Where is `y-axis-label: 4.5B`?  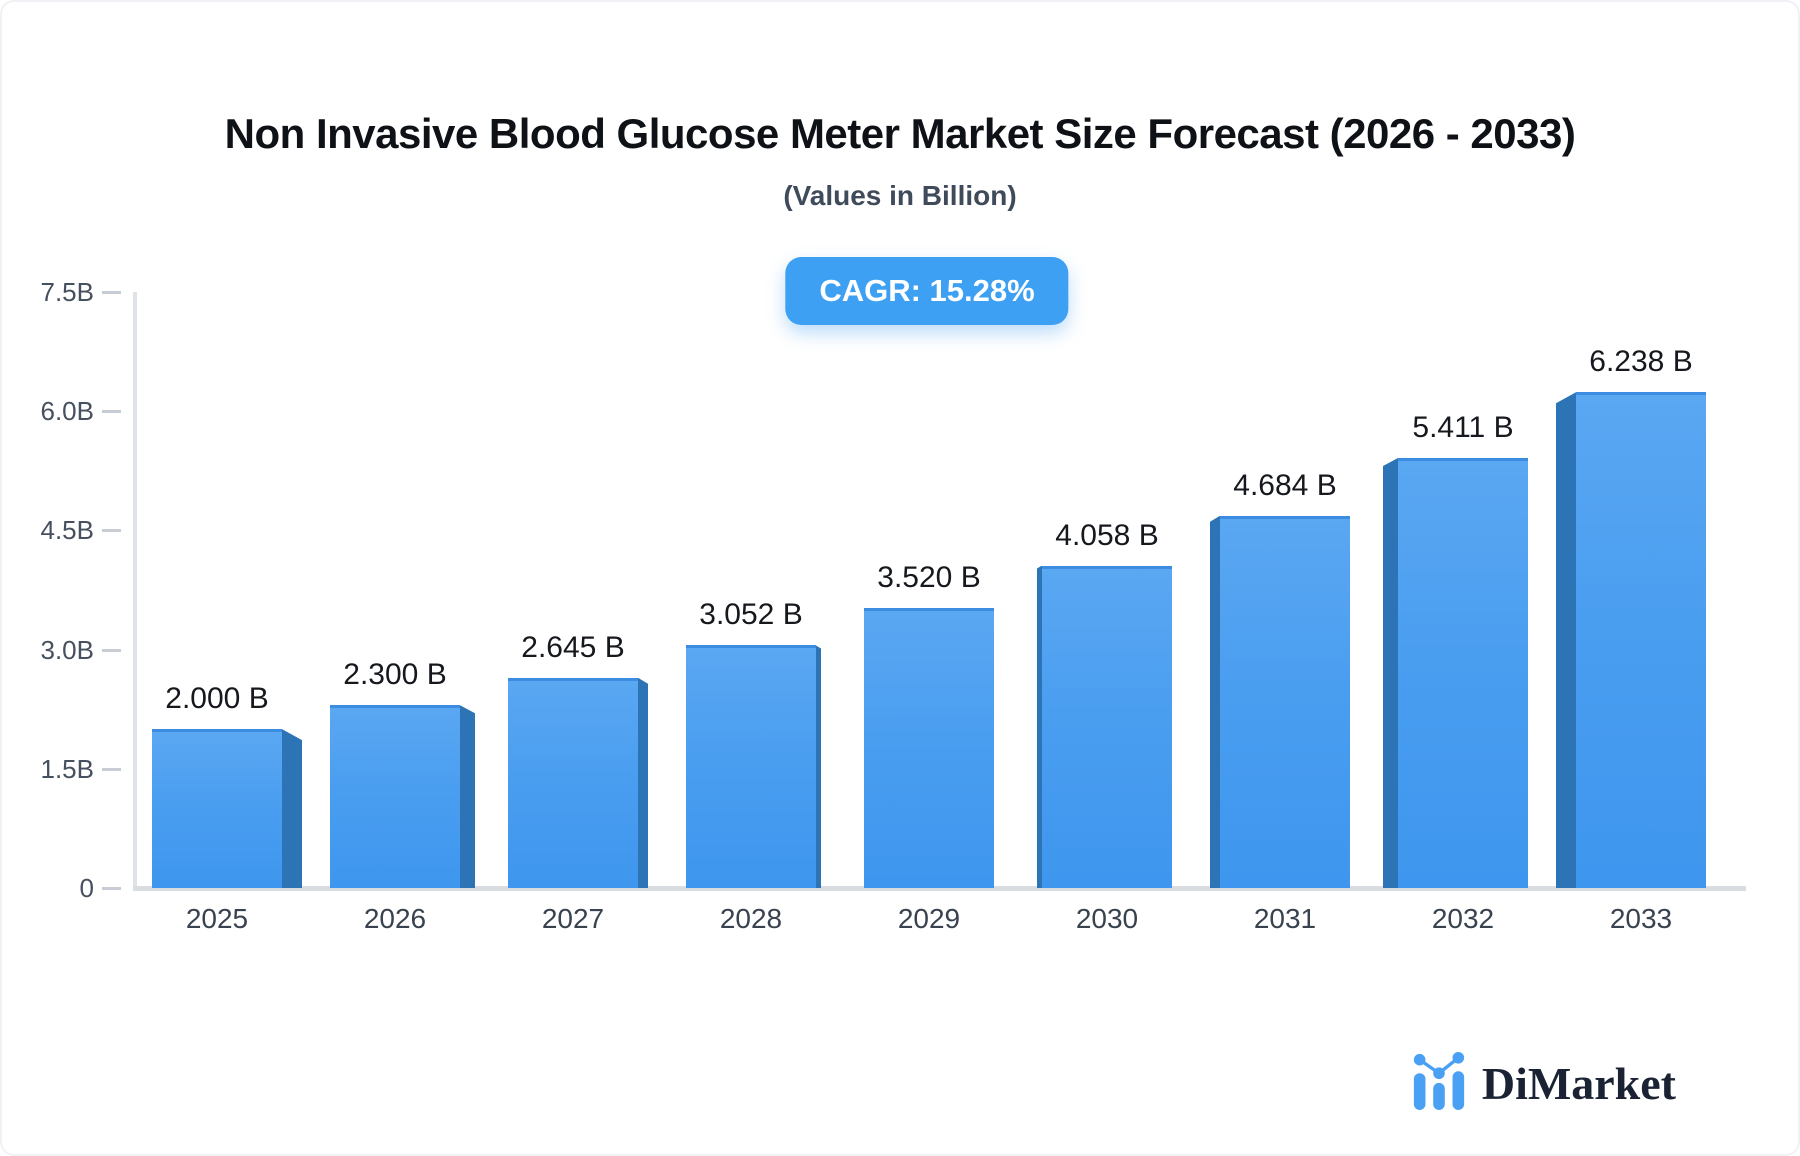
y-axis-label: 4.5B is located at coordinates (67, 530).